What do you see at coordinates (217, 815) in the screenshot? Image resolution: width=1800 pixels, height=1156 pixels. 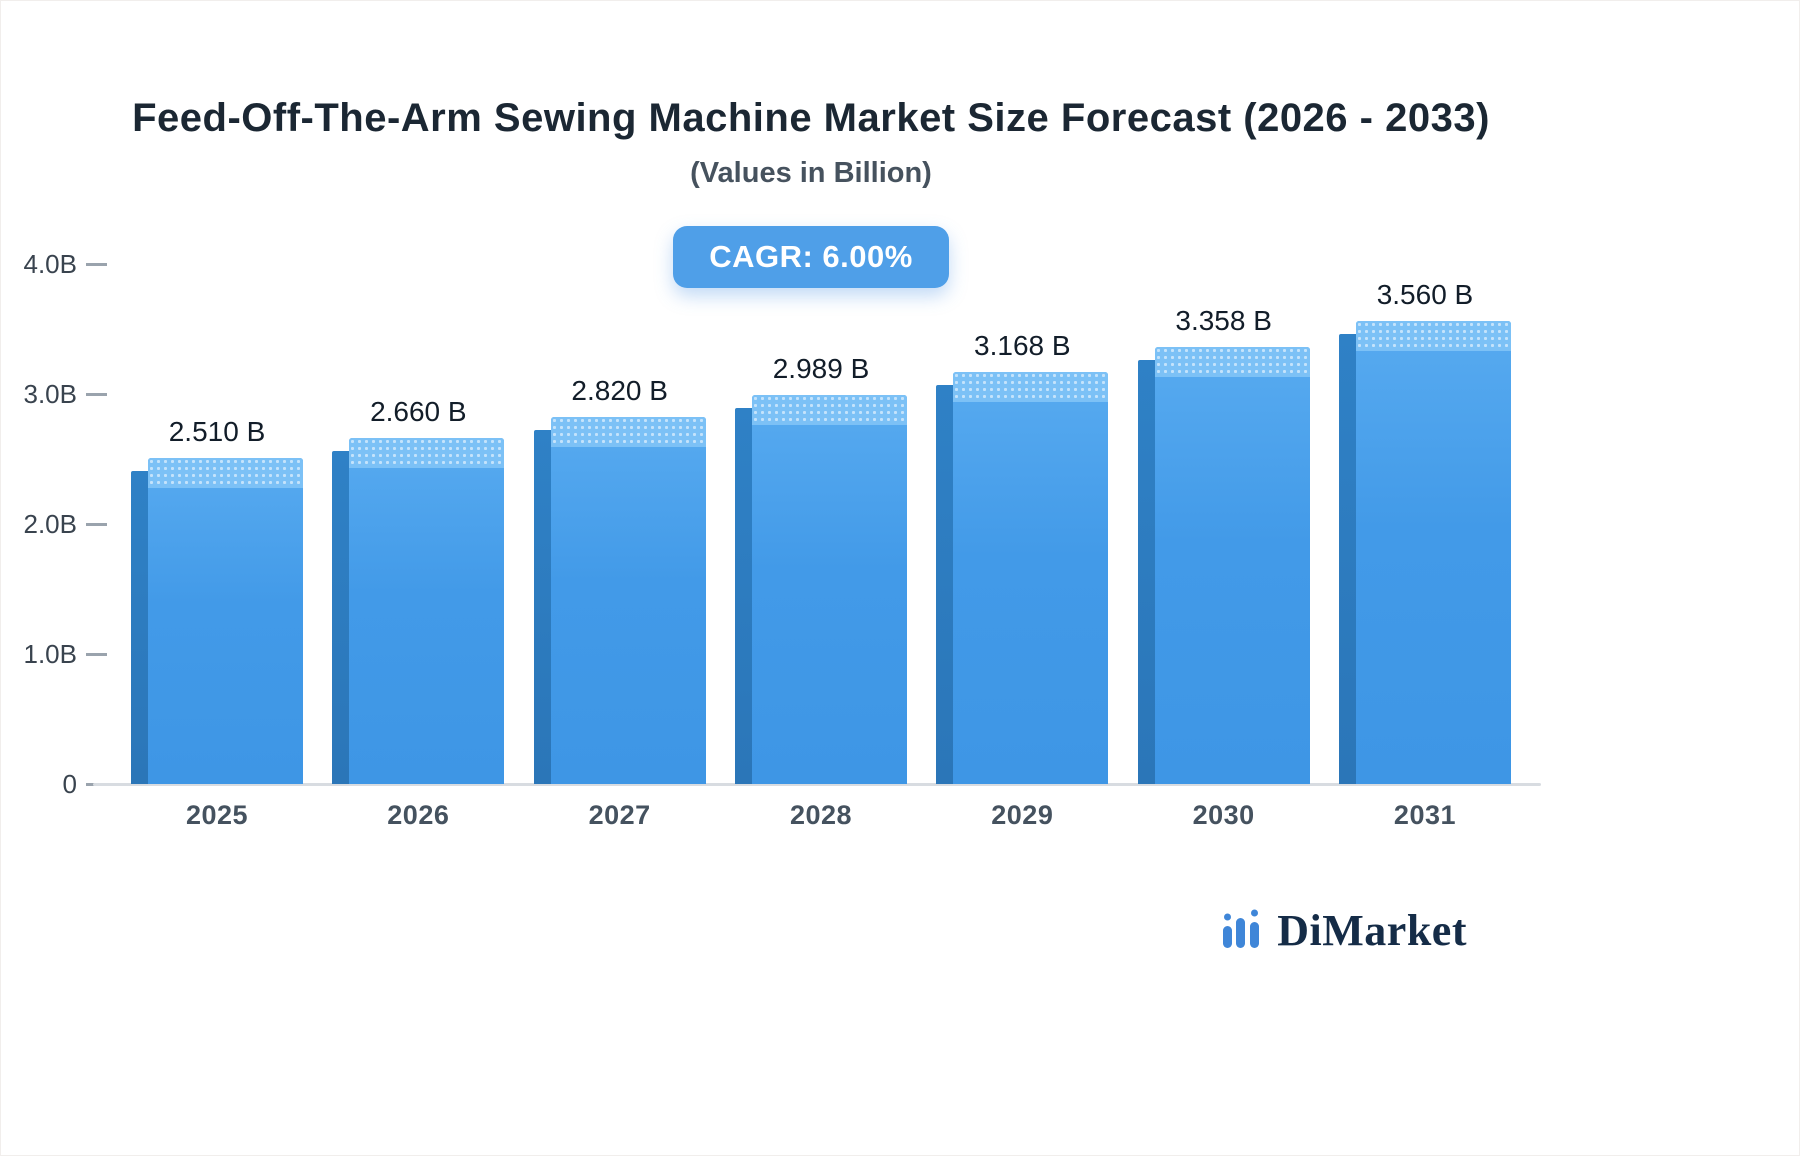 I see `x-tick-label: 2025` at bounding box center [217, 815].